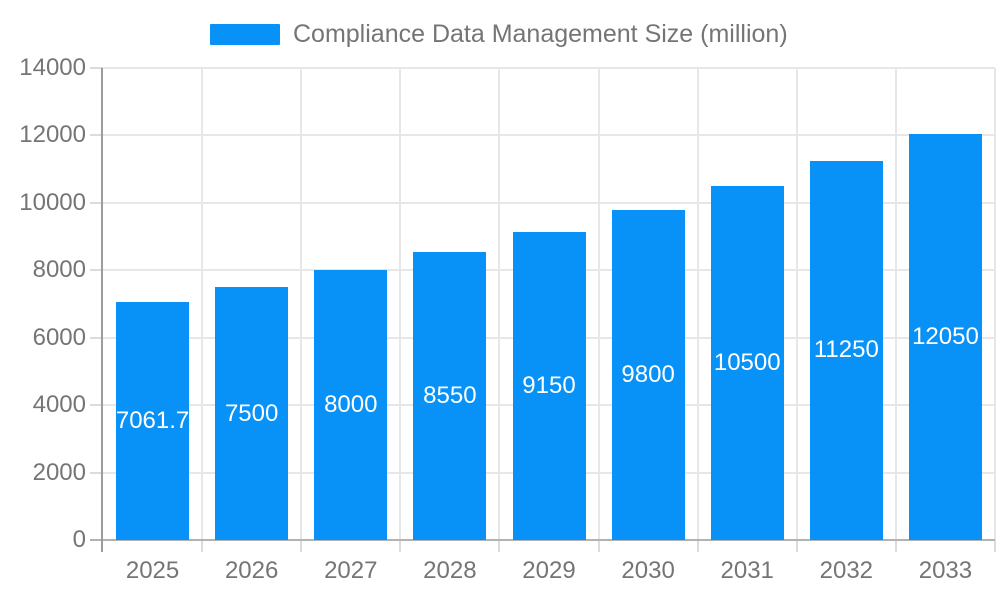  Describe the element at coordinates (59, 405) in the screenshot. I see `y-axis-tick-label: 4000` at that location.